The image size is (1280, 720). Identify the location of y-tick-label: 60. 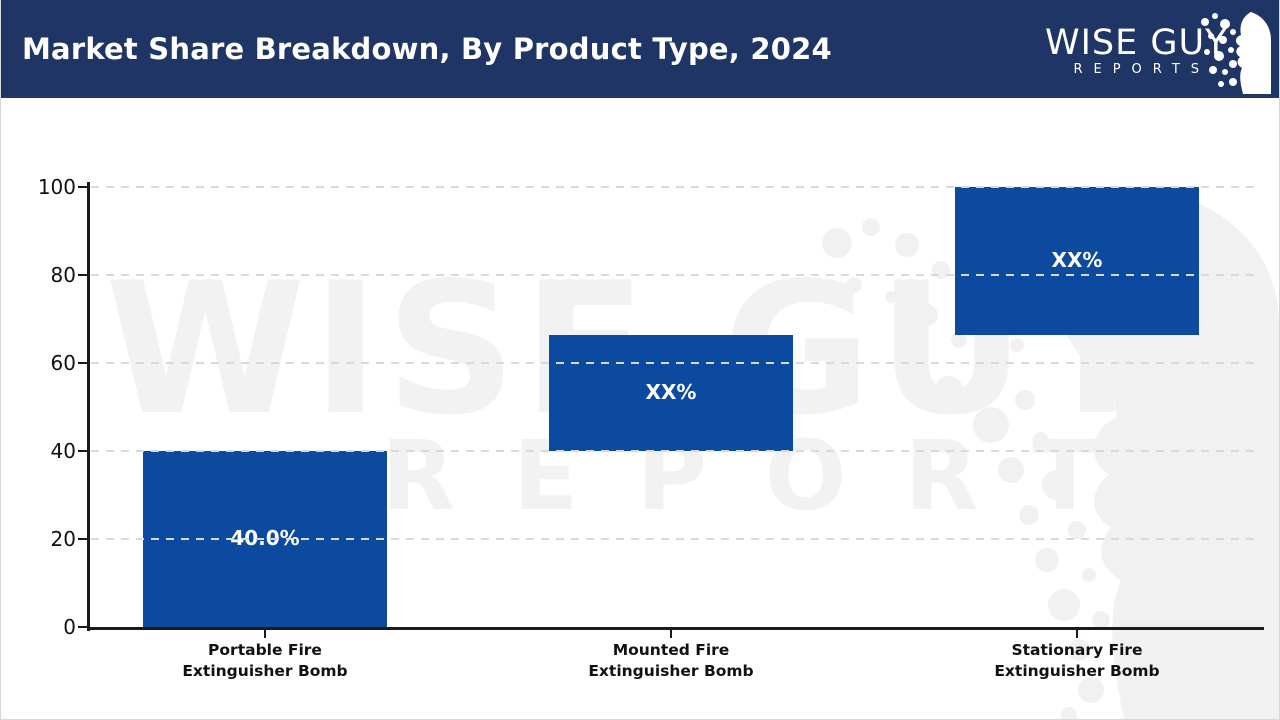
(63, 363).